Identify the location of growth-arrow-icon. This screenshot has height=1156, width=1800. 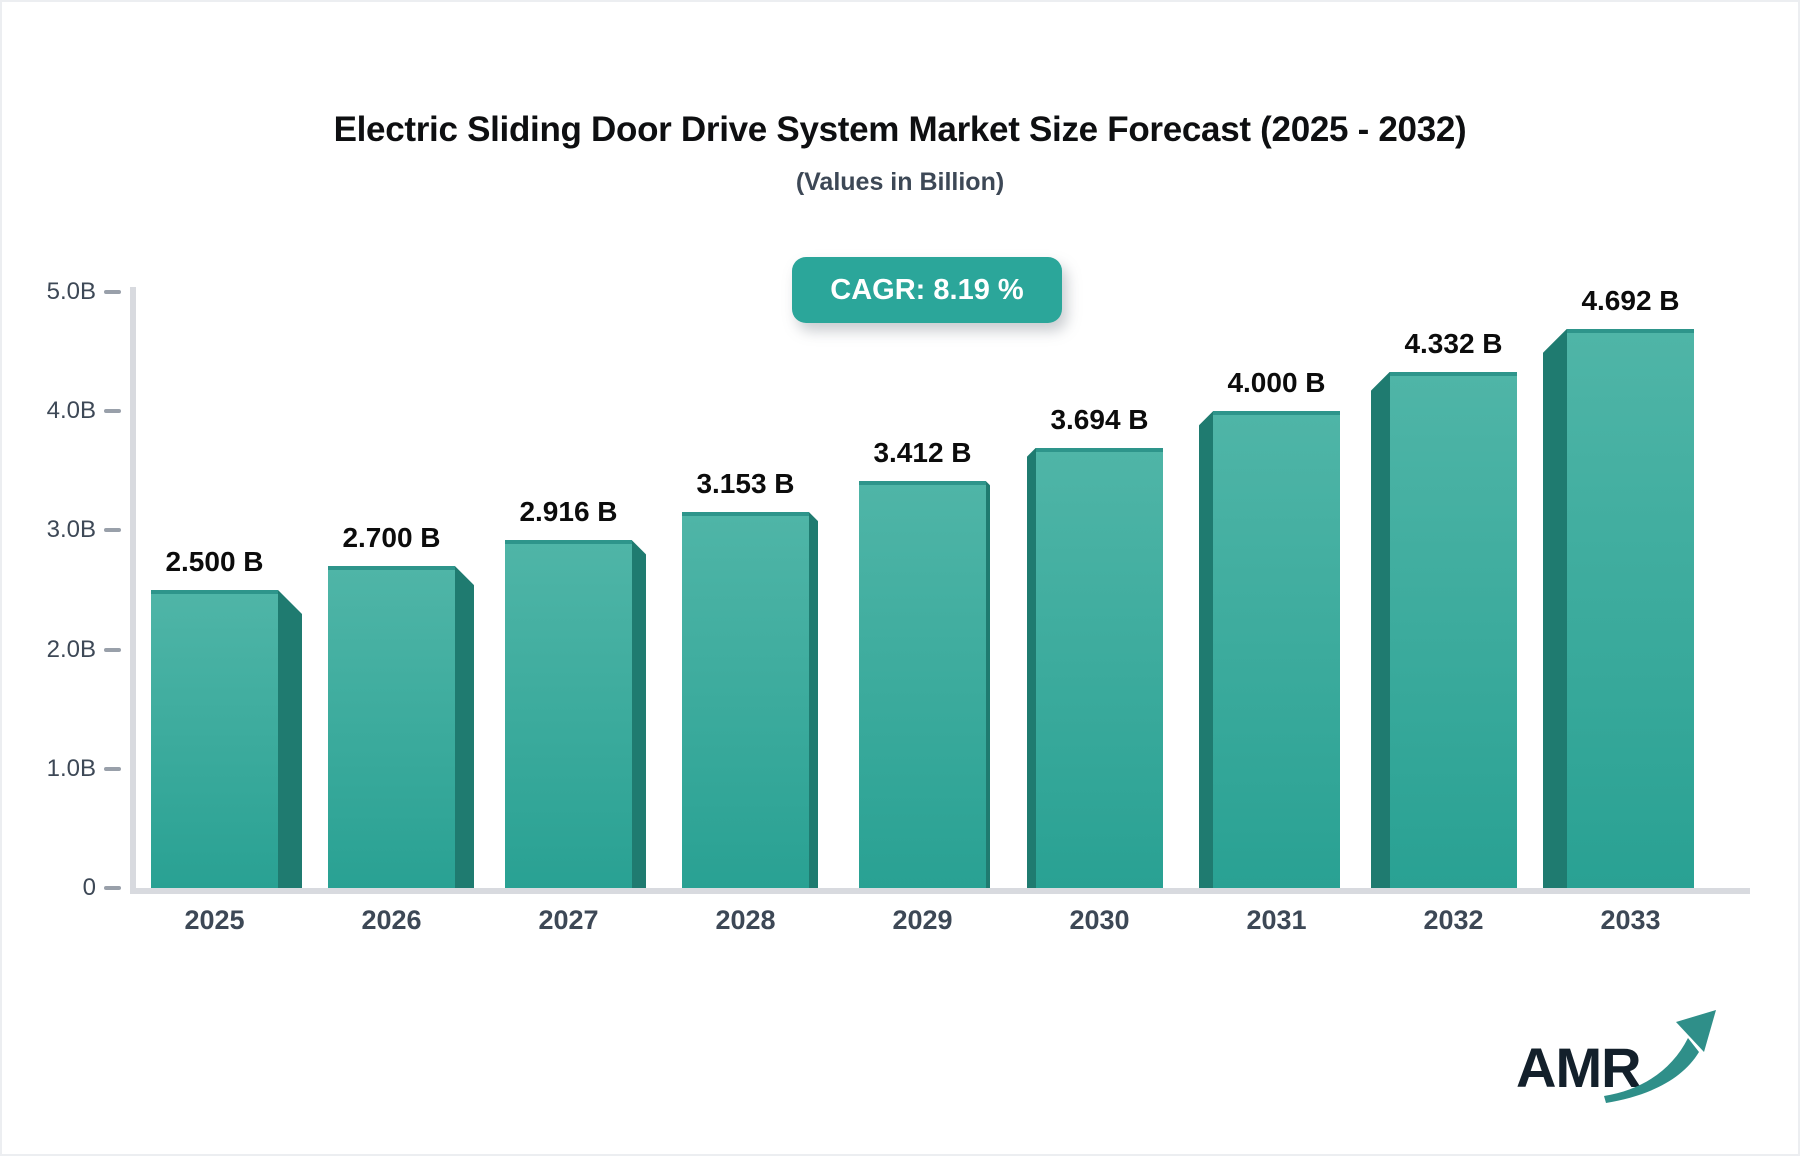
(1660, 1056).